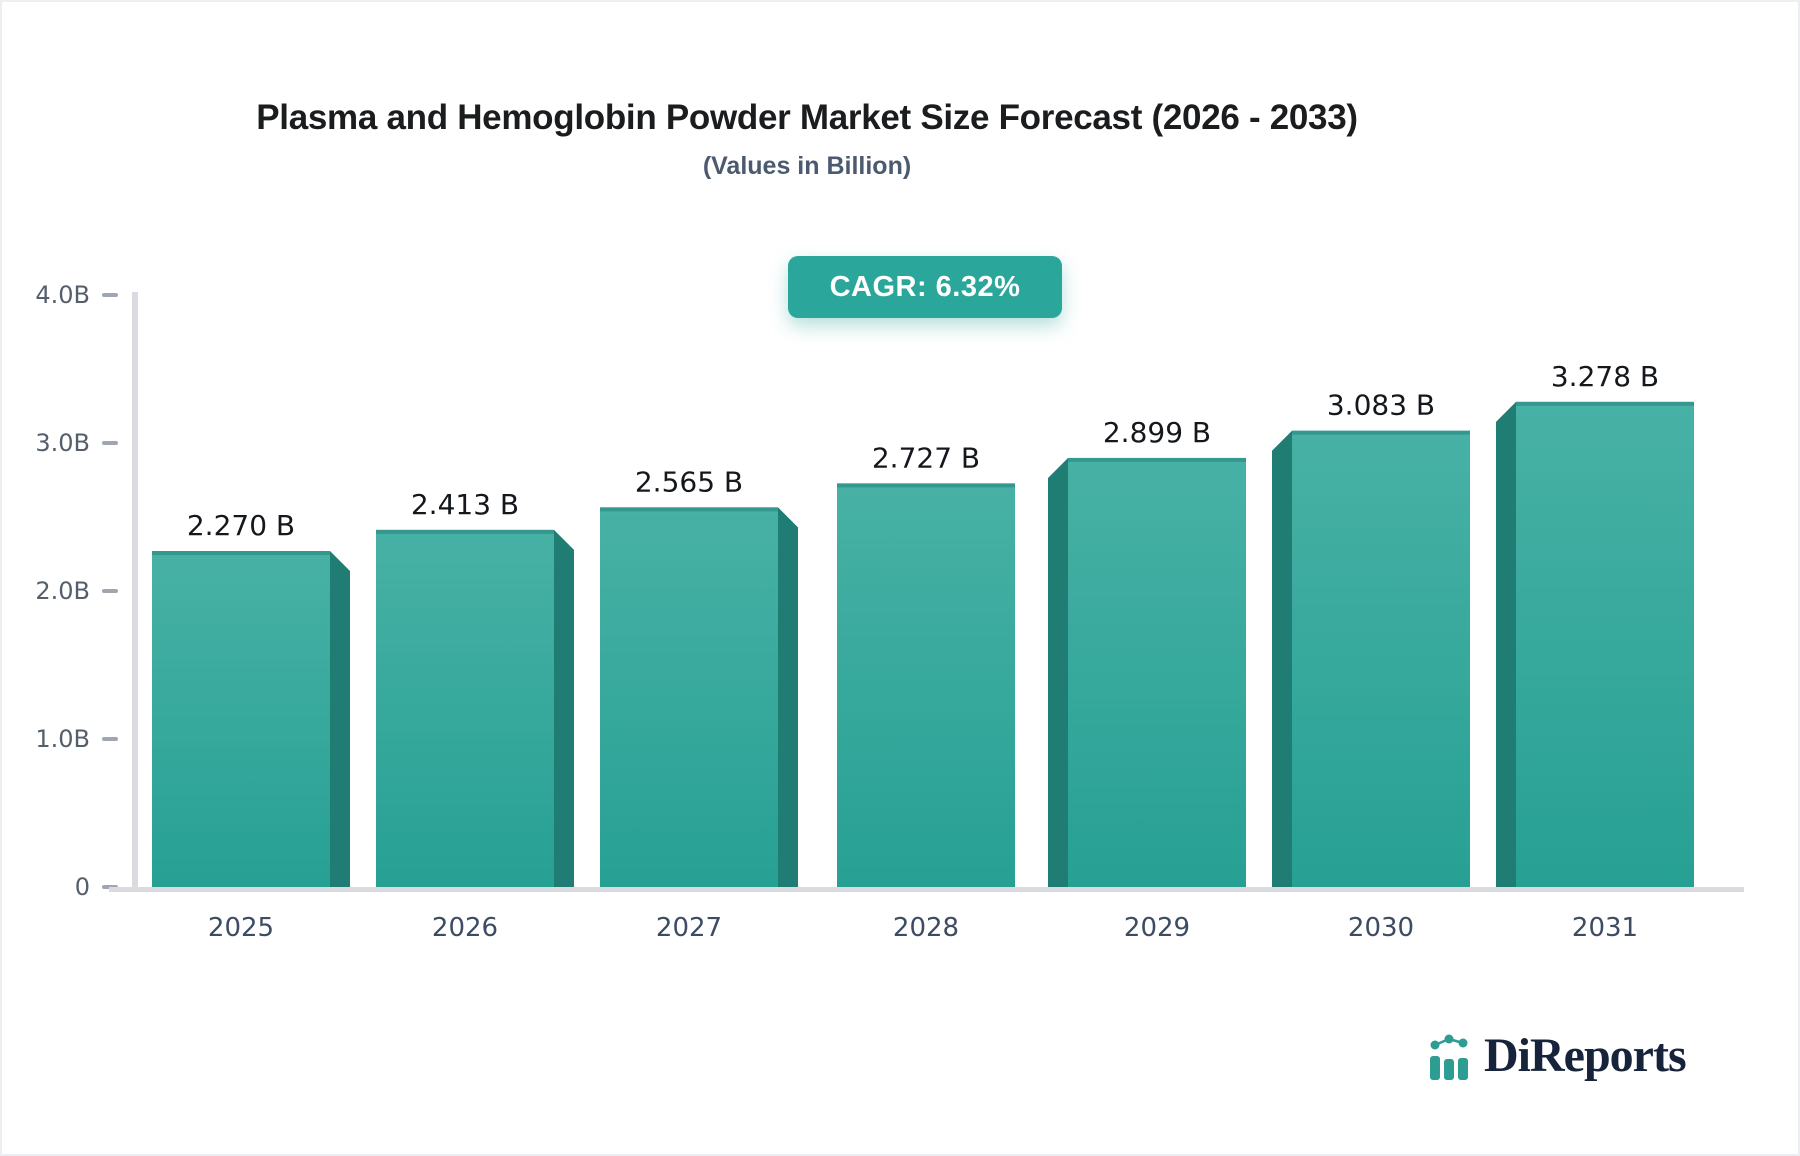 This screenshot has height=1156, width=1800. I want to click on x-axis-label: 2031, so click(1605, 928).